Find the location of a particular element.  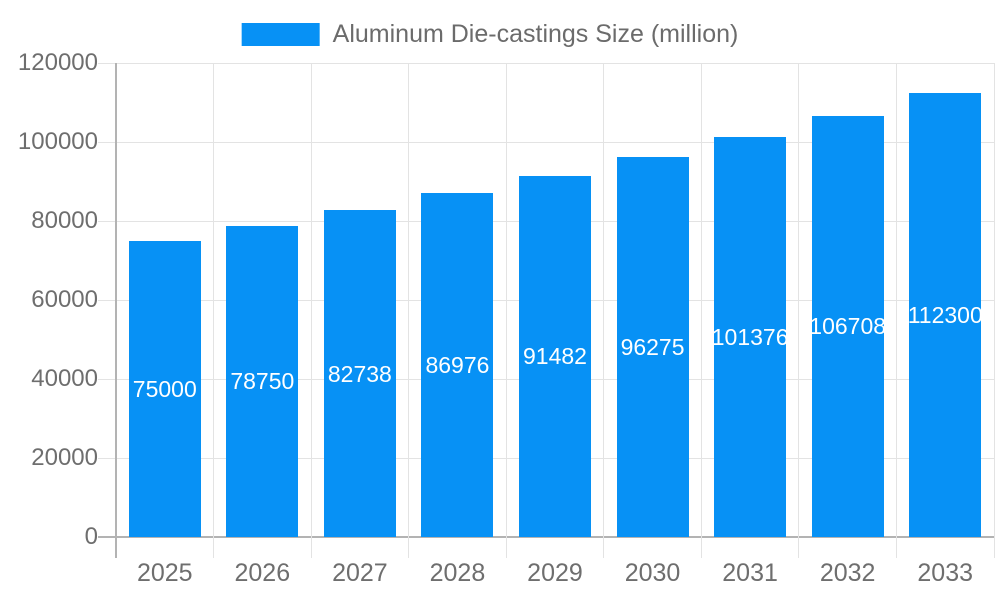

bar-2032 is located at coordinates (847, 326).